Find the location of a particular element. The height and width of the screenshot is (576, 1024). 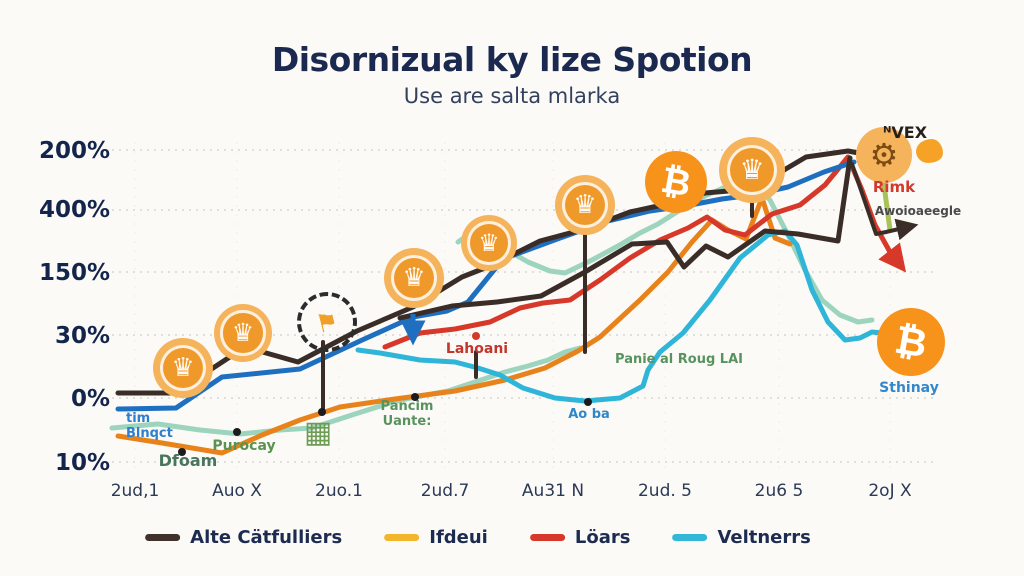

x-tick-label: 2uo.1 is located at coordinates (339, 491).